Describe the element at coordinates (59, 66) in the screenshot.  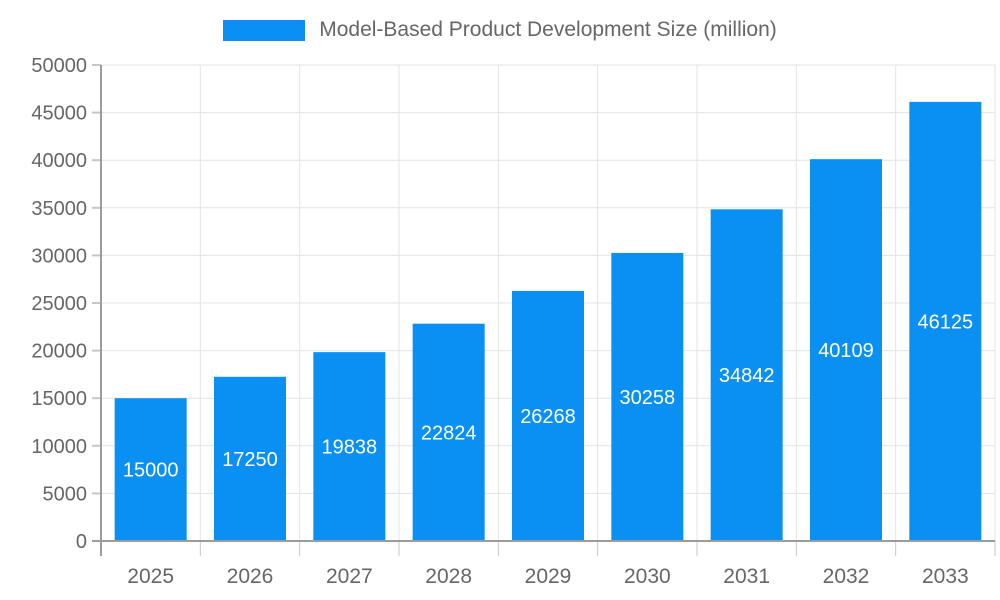
I see `y-axis-label: 50000` at that location.